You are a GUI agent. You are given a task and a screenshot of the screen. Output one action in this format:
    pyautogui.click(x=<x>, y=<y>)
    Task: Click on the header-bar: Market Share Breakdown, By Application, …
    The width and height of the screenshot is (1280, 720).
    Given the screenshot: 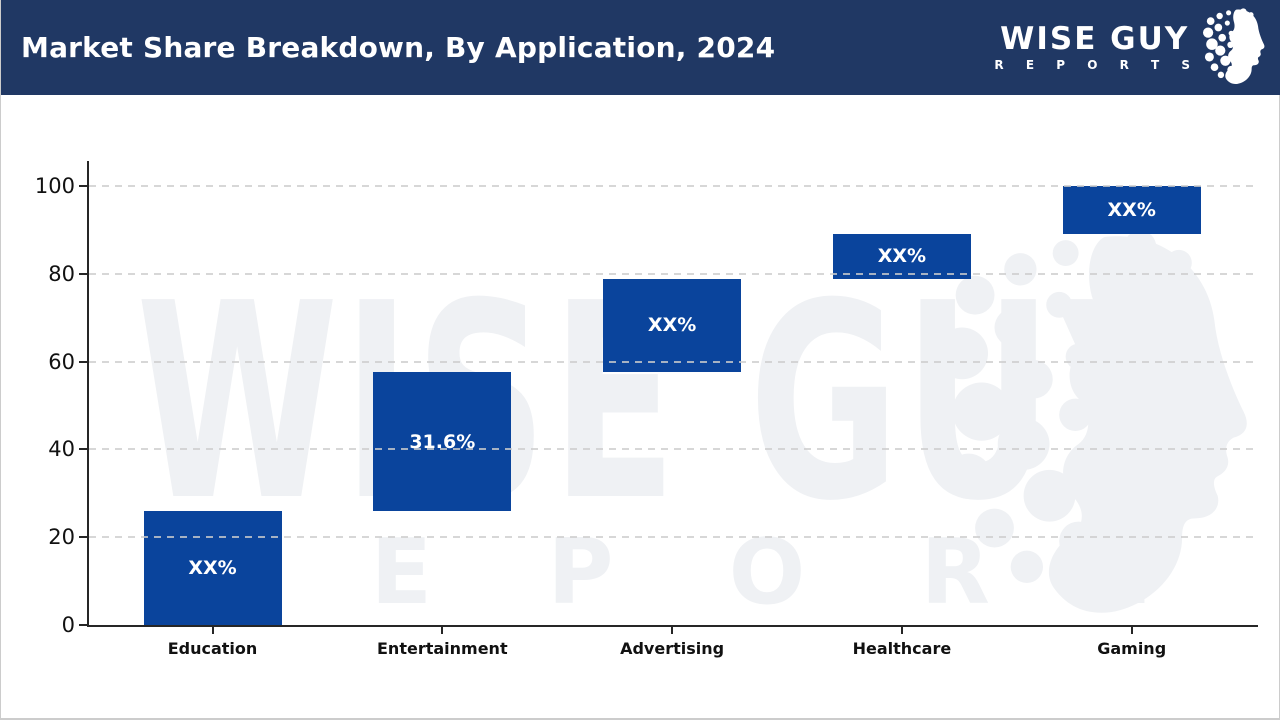 What is the action you would take?
    pyautogui.click(x=640, y=47)
    